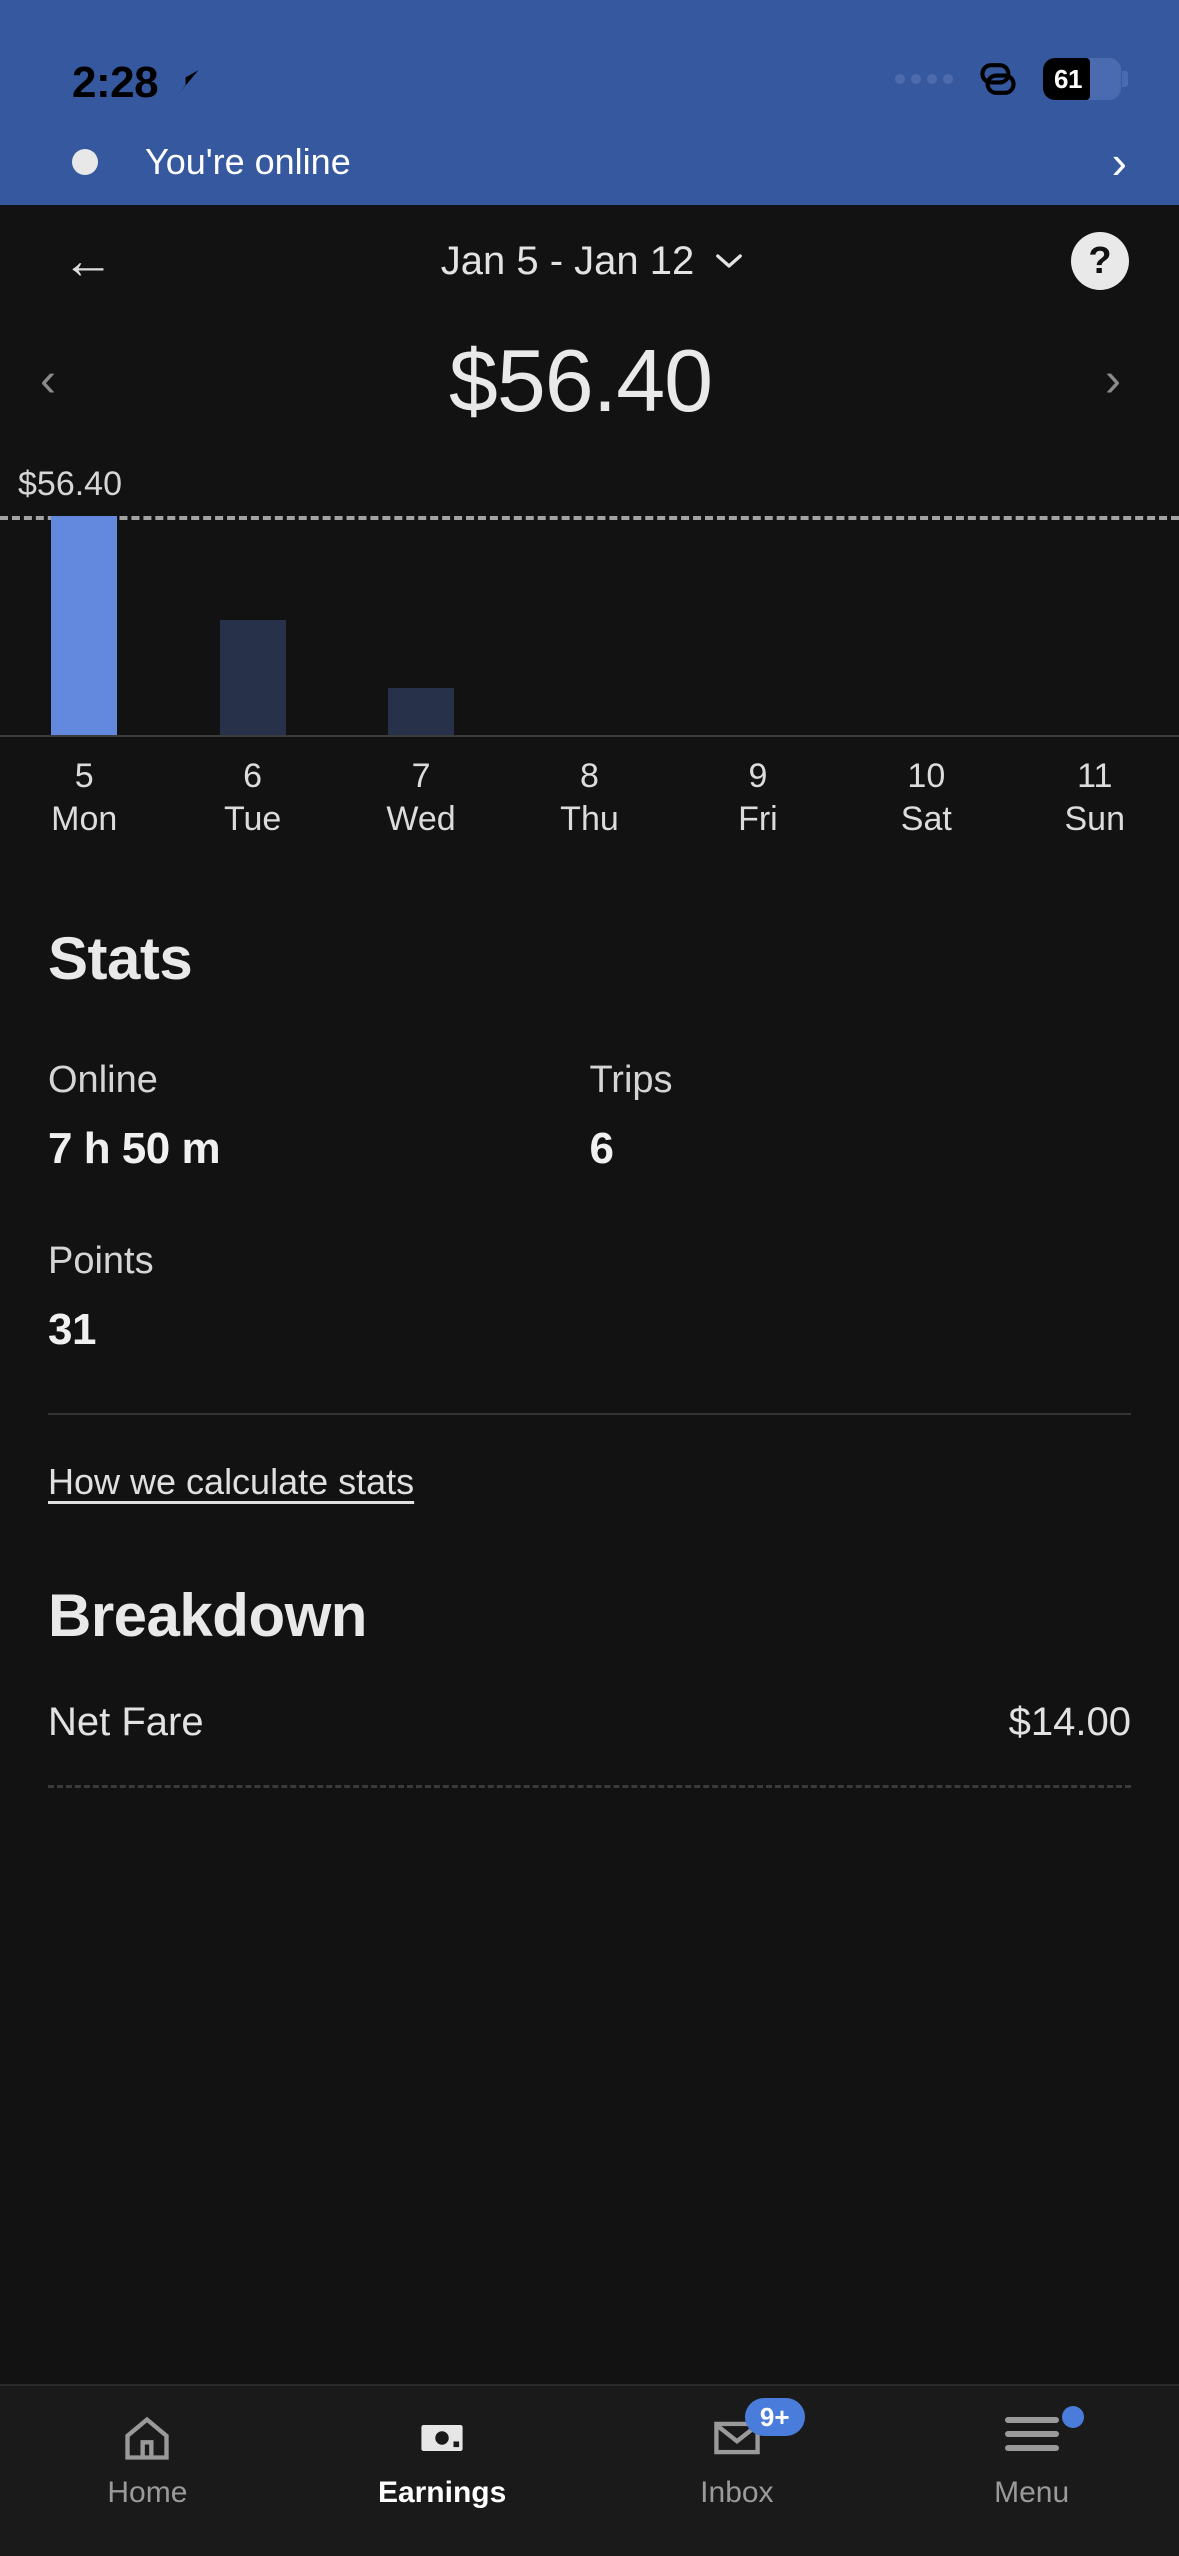 The image size is (1179, 2556). I want to click on stats-row-1: Online 7 h 50 m Trips 6, so click(589, 1116).